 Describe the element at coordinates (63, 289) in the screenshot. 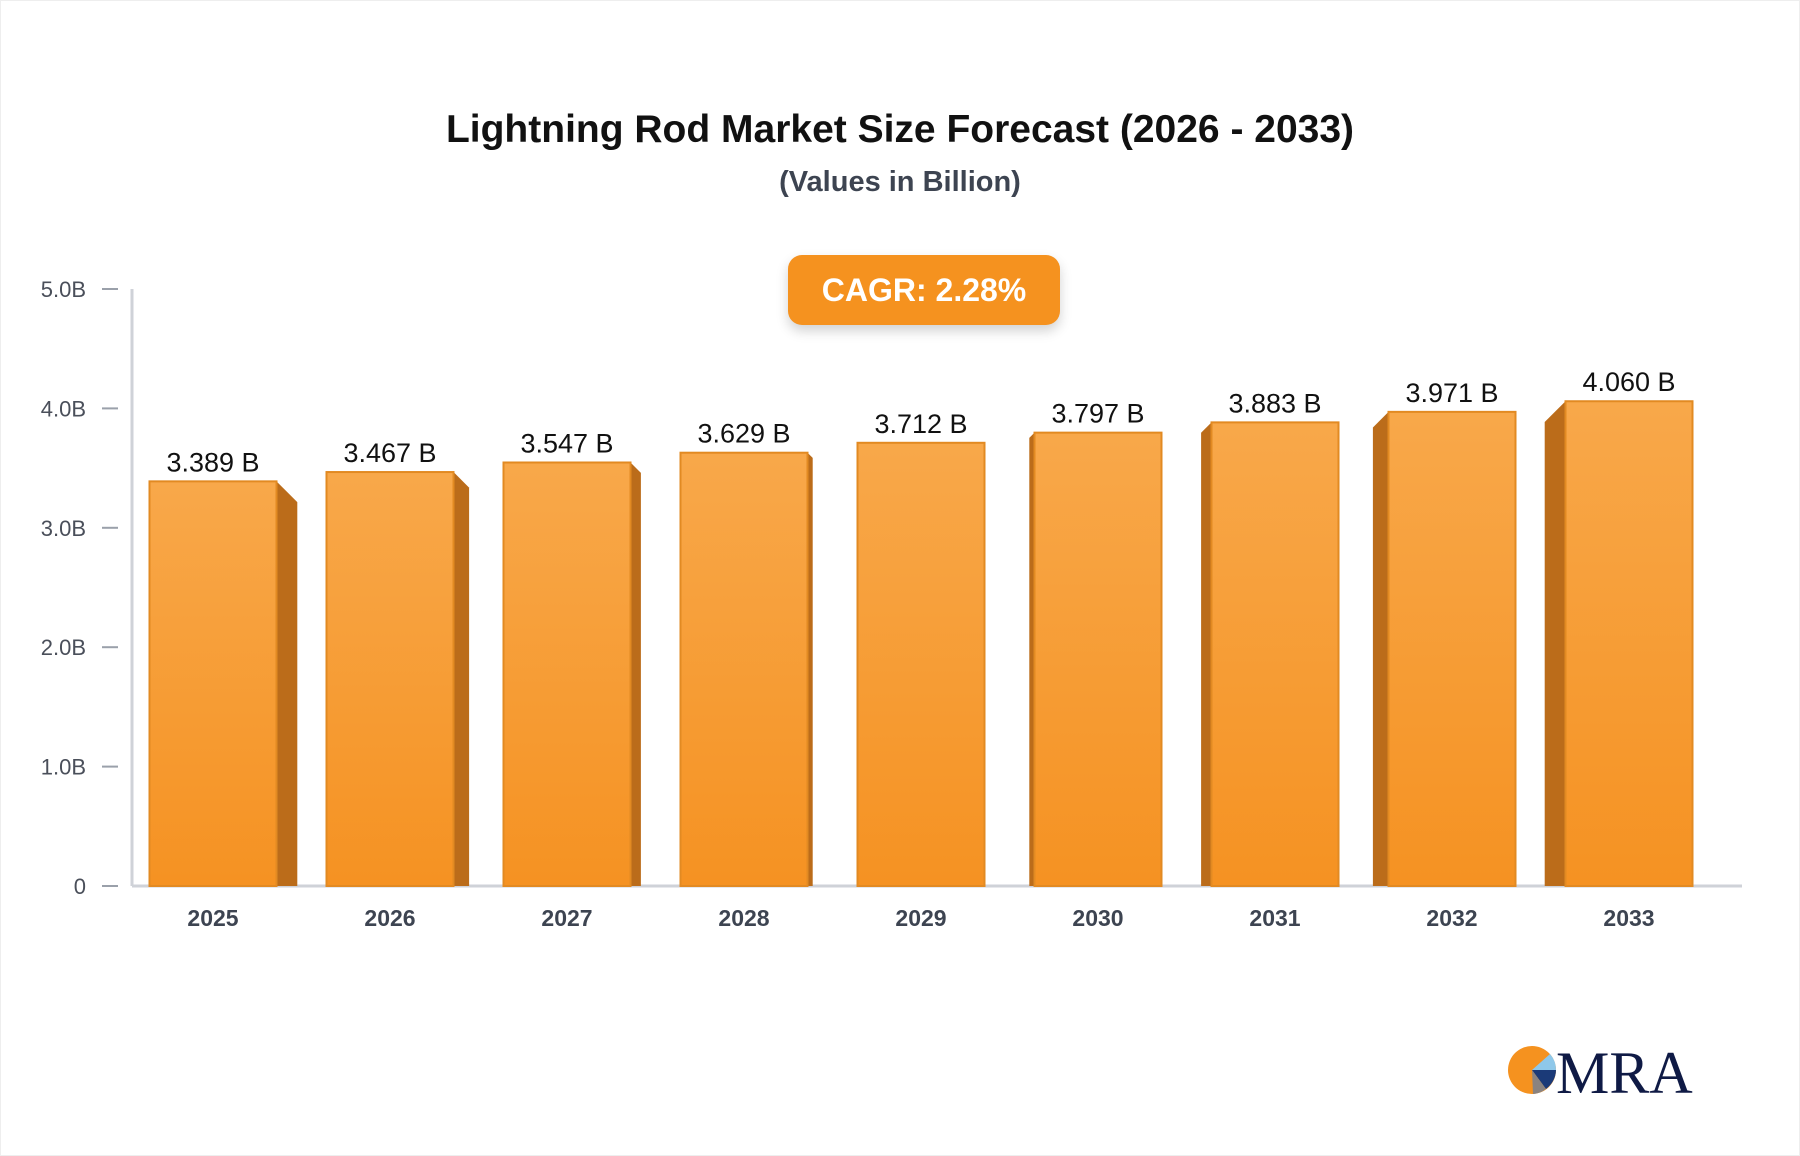

I see `y-tick-label: 5.0B` at that location.